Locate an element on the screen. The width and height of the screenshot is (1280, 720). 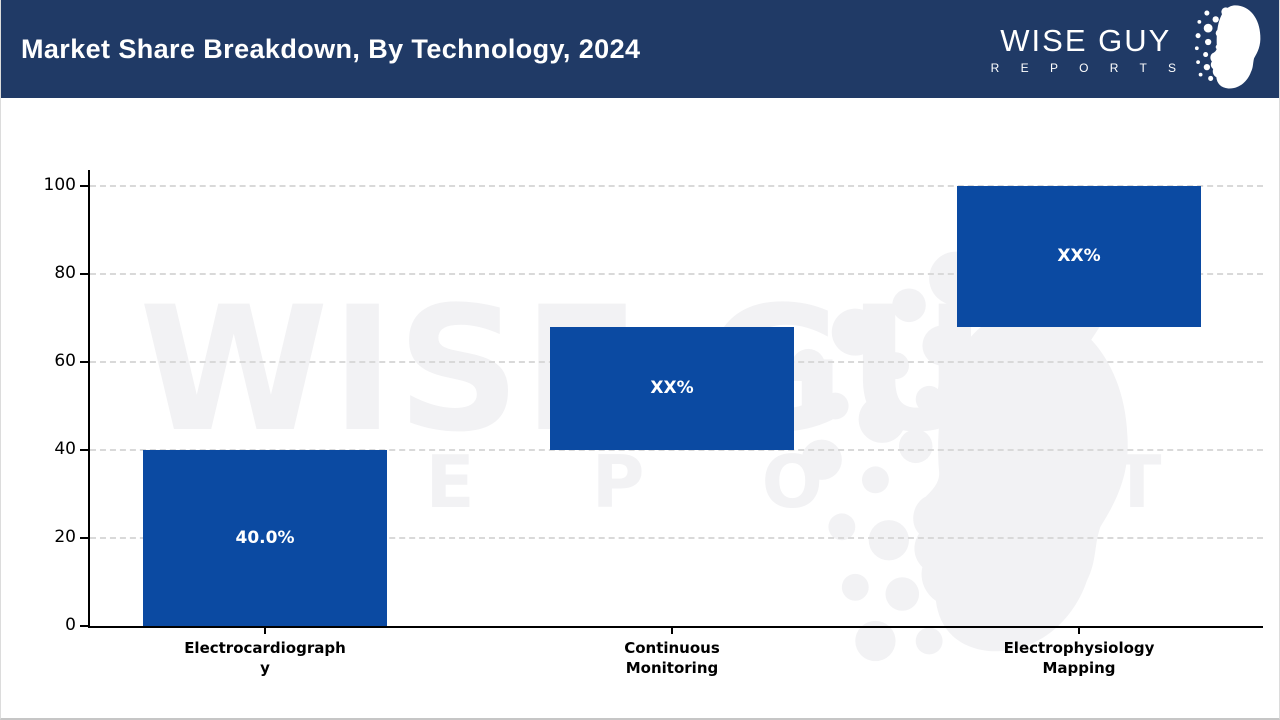
x-axis-spine is located at coordinates (675, 627).